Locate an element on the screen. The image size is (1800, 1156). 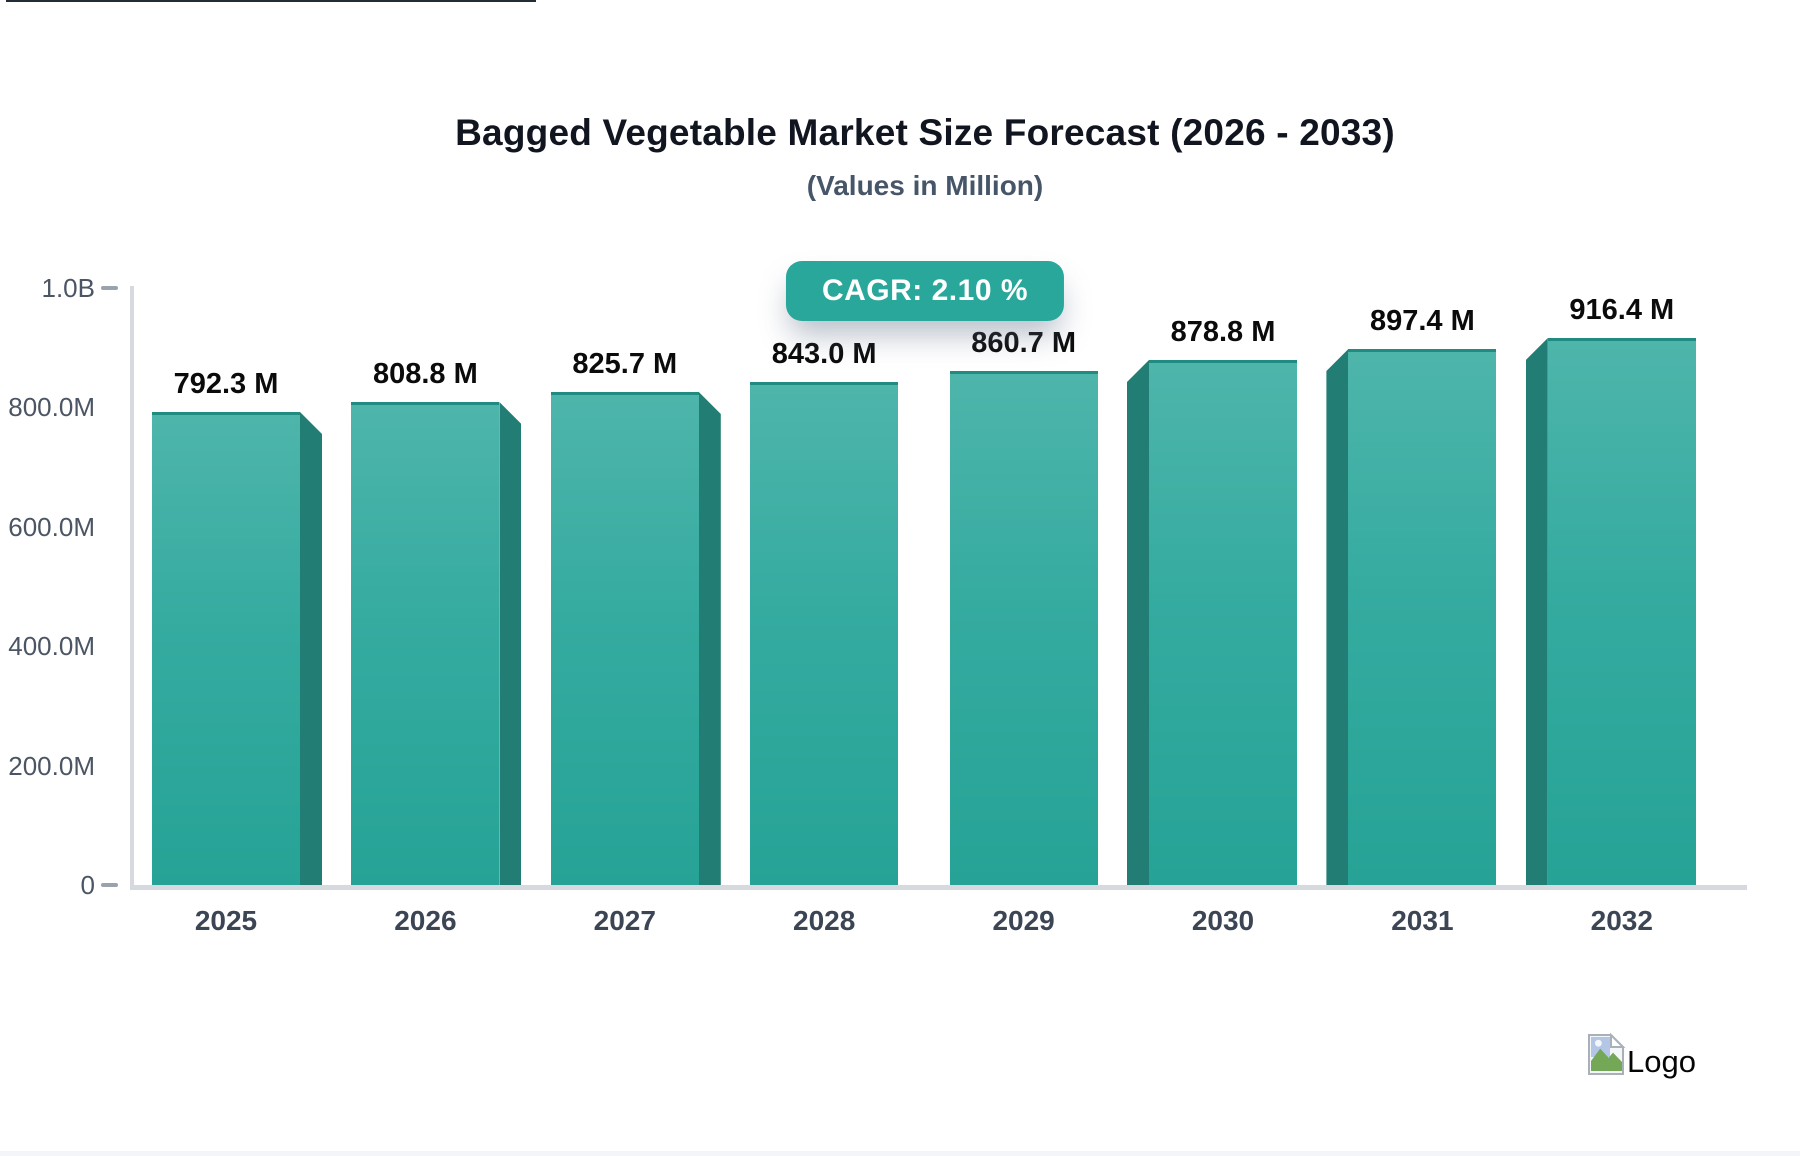
logo: Logo is located at coordinates (1641, 1057).